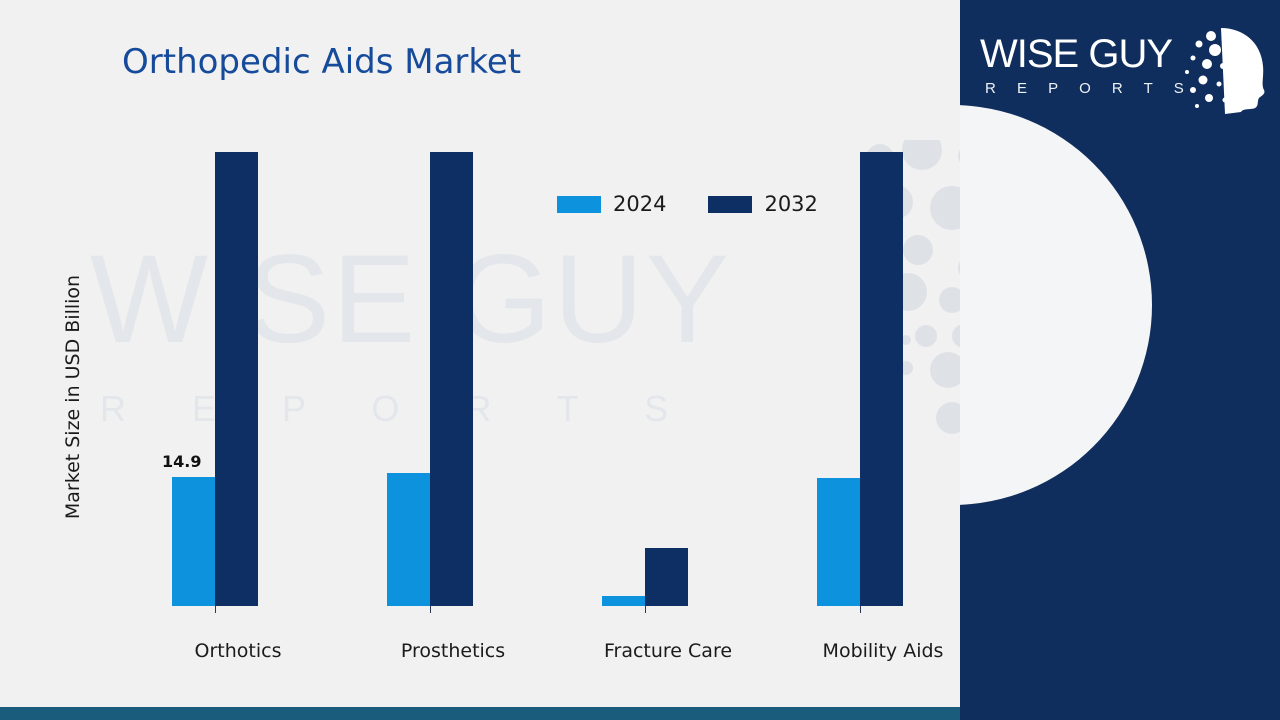 Image resolution: width=1280 pixels, height=720 pixels. What do you see at coordinates (451, 379) in the screenshot?
I see `bar-prosthetics-2032` at bounding box center [451, 379].